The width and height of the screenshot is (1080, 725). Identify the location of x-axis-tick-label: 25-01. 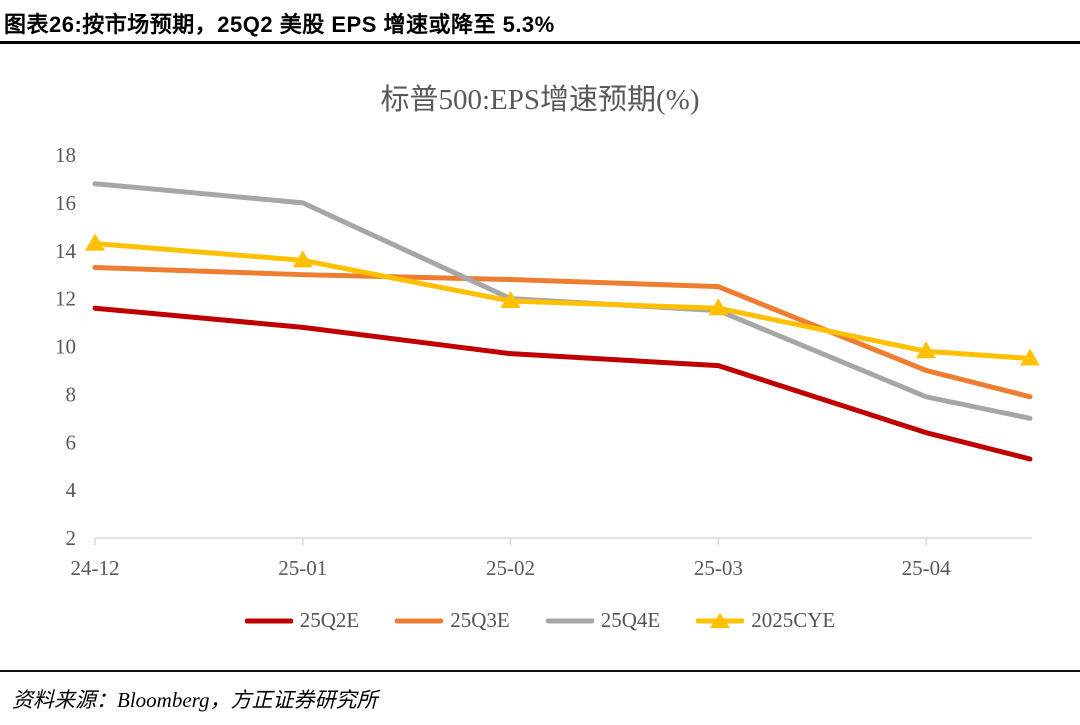
(302, 568).